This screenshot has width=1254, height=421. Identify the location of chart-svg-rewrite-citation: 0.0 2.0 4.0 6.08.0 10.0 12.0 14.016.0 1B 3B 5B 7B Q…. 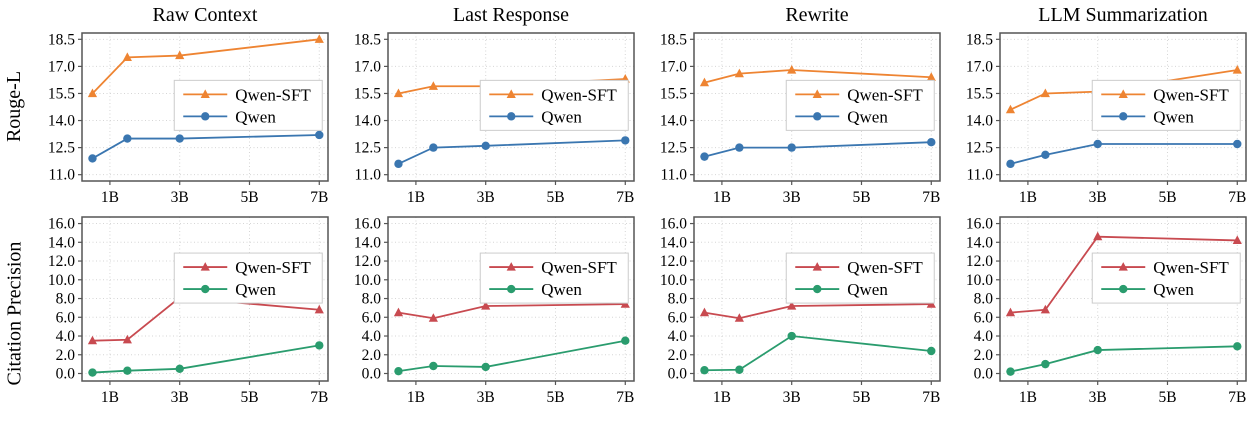
(800, 311).